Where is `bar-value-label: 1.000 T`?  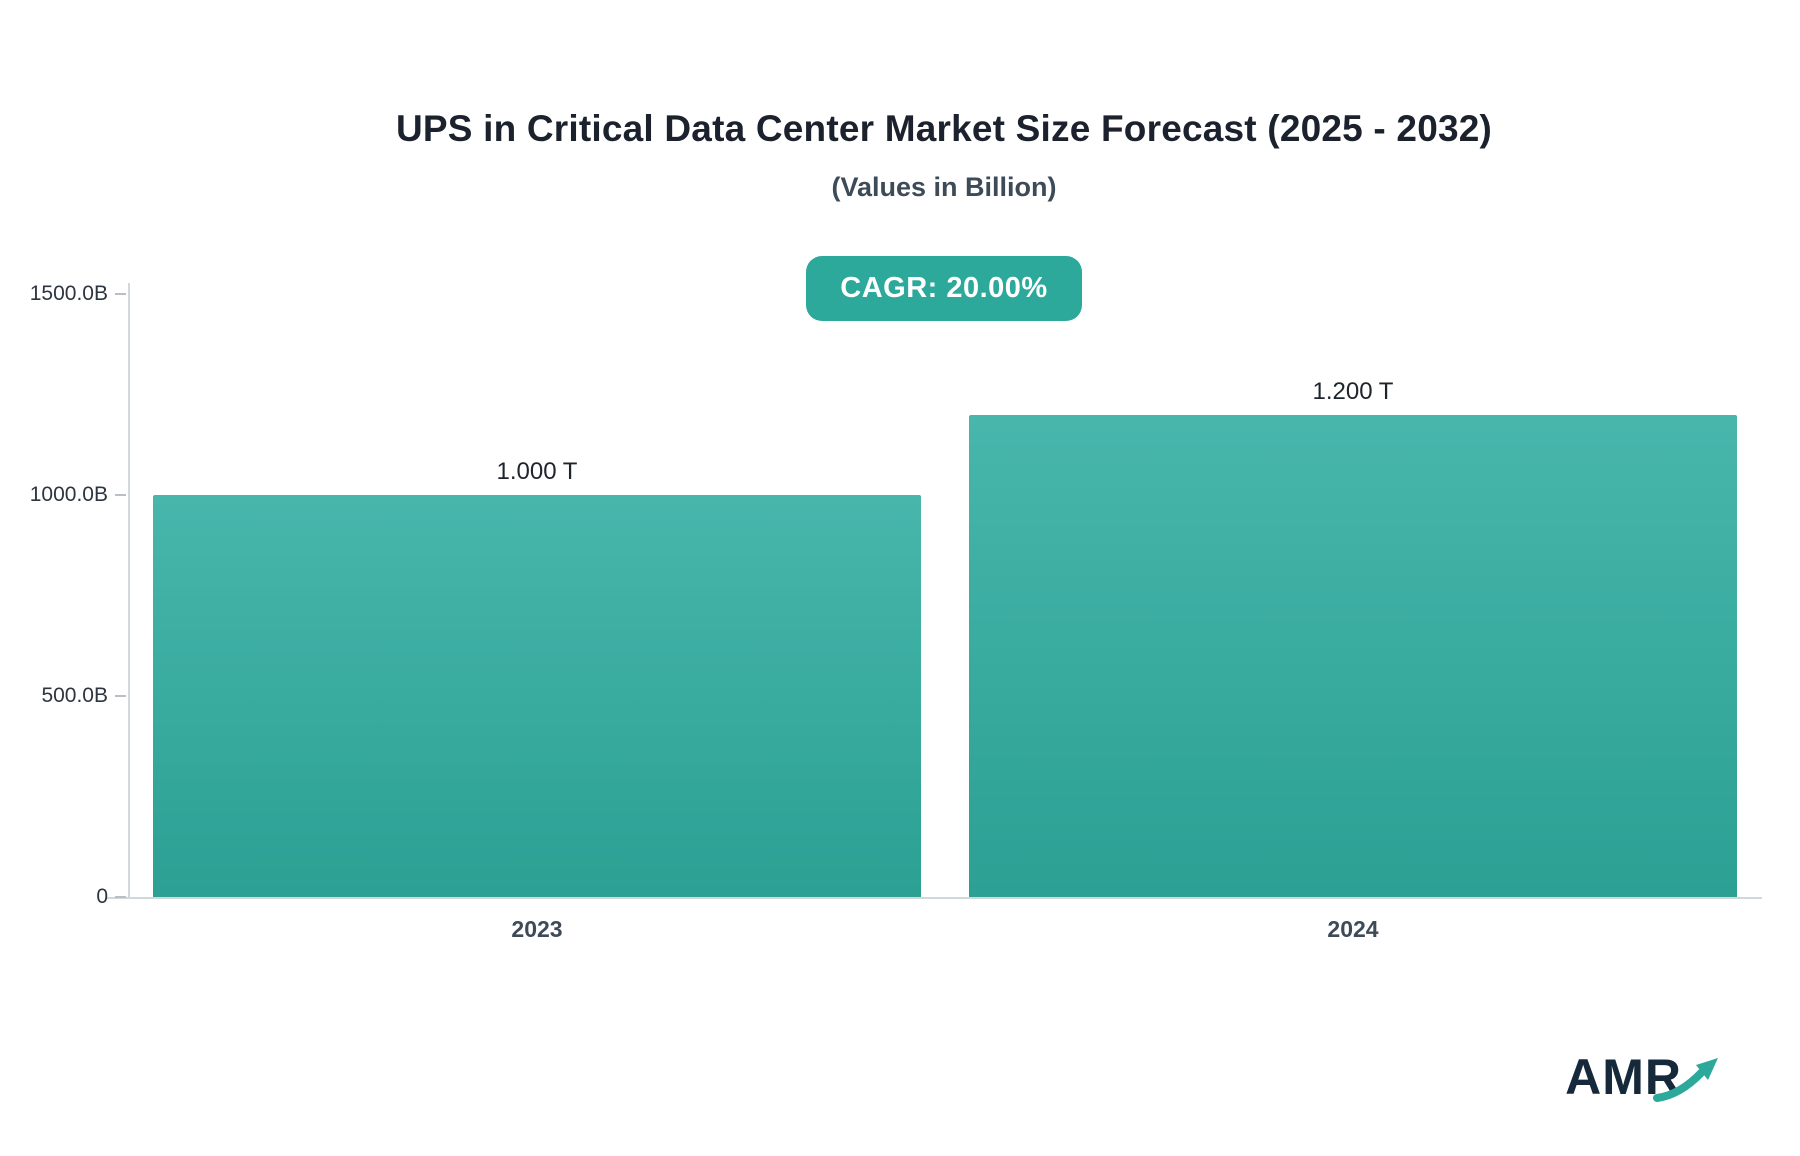 bar-value-label: 1.000 T is located at coordinates (537, 471).